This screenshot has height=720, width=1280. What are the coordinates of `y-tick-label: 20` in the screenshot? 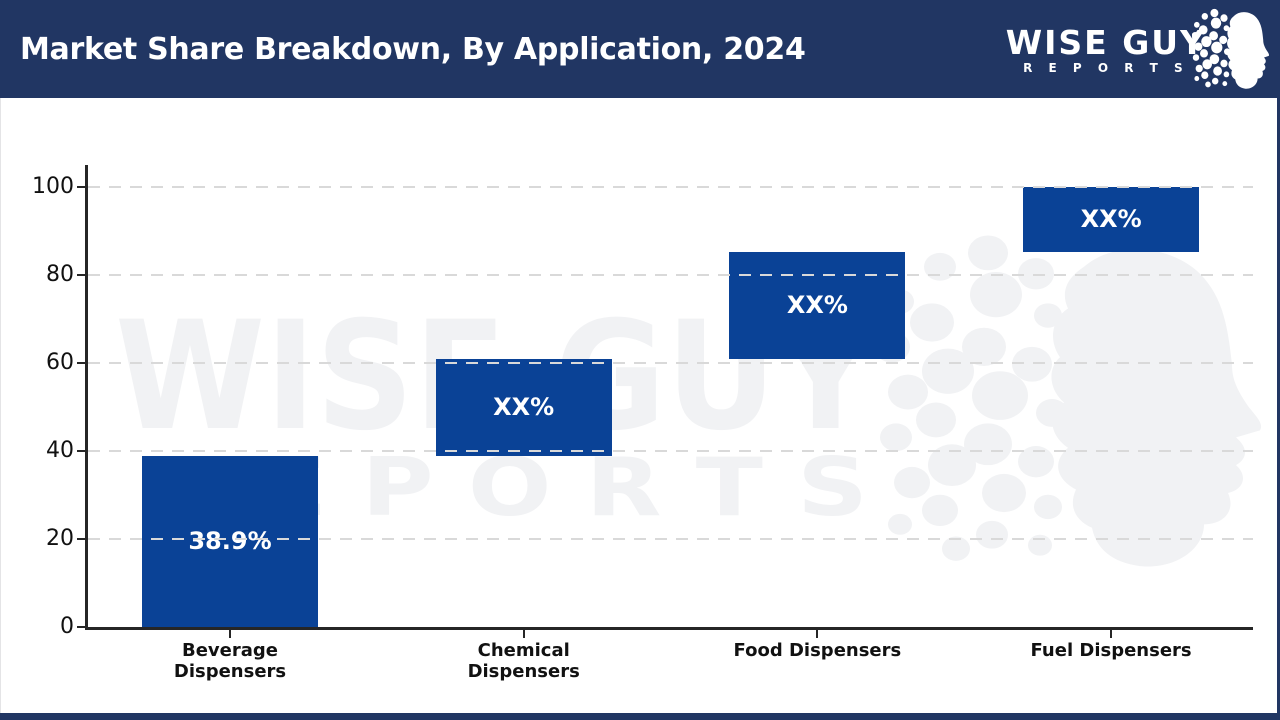 It's located at (60, 538).